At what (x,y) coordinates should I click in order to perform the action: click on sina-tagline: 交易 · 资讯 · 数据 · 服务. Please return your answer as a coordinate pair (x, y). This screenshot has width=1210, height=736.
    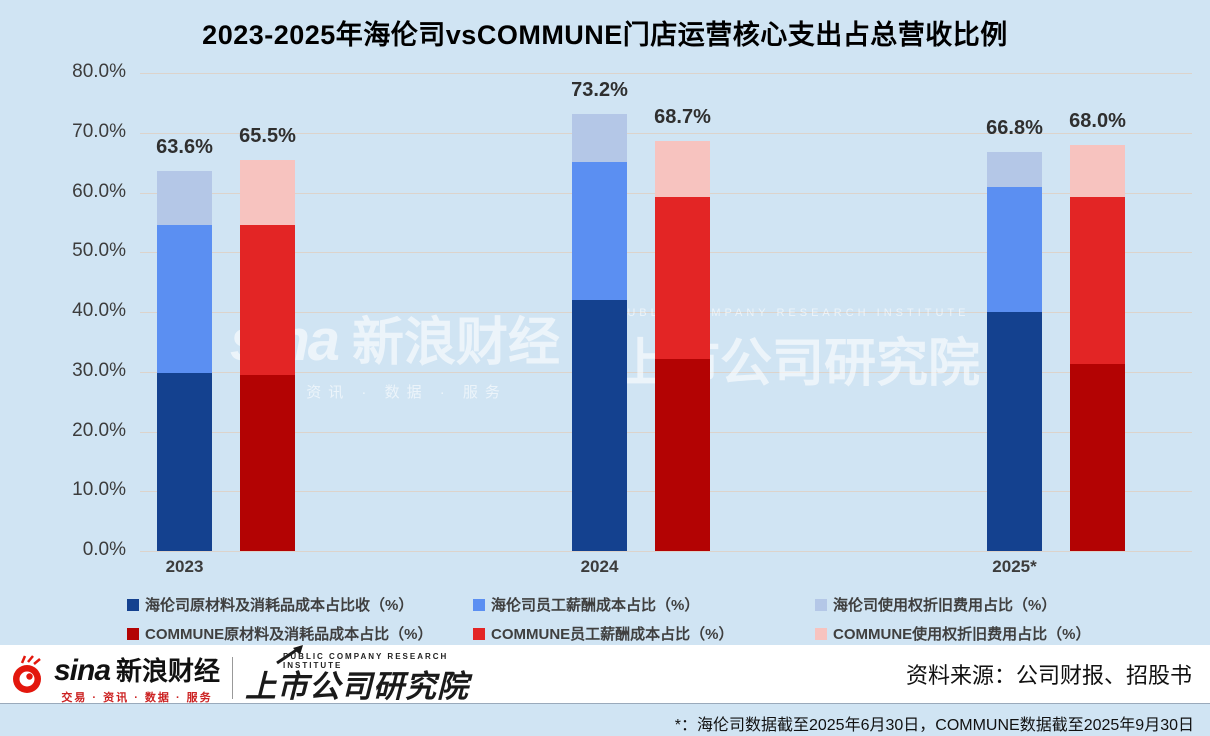
    Looking at the image, I should click on (137, 697).